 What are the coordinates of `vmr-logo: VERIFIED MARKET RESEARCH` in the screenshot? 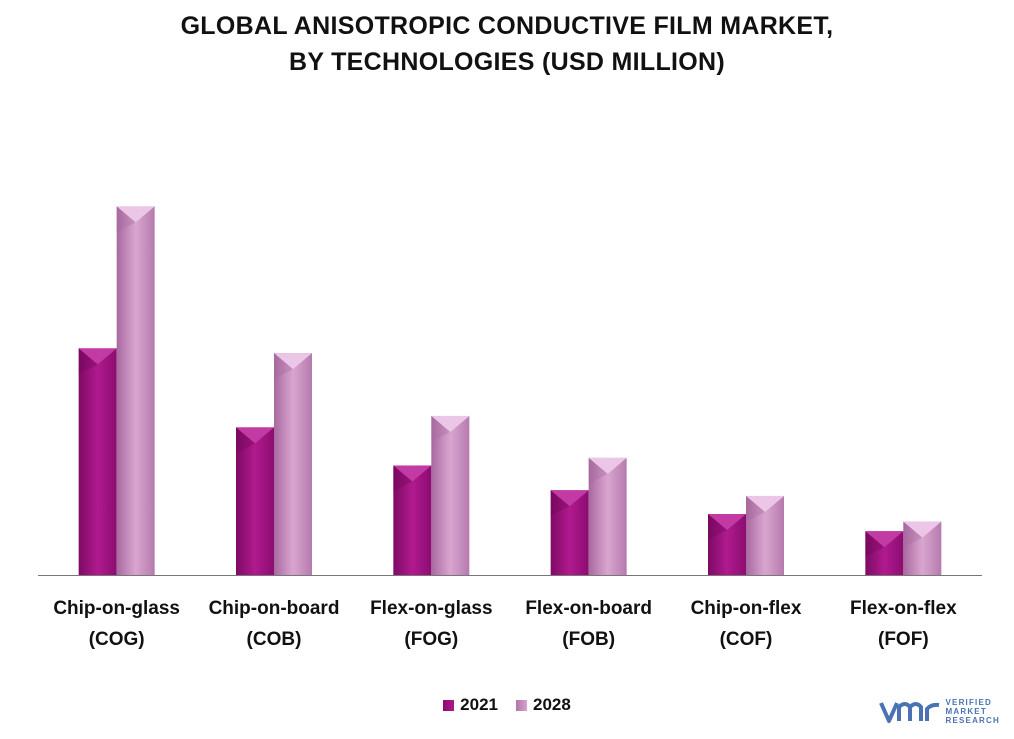 It's located at (939, 711).